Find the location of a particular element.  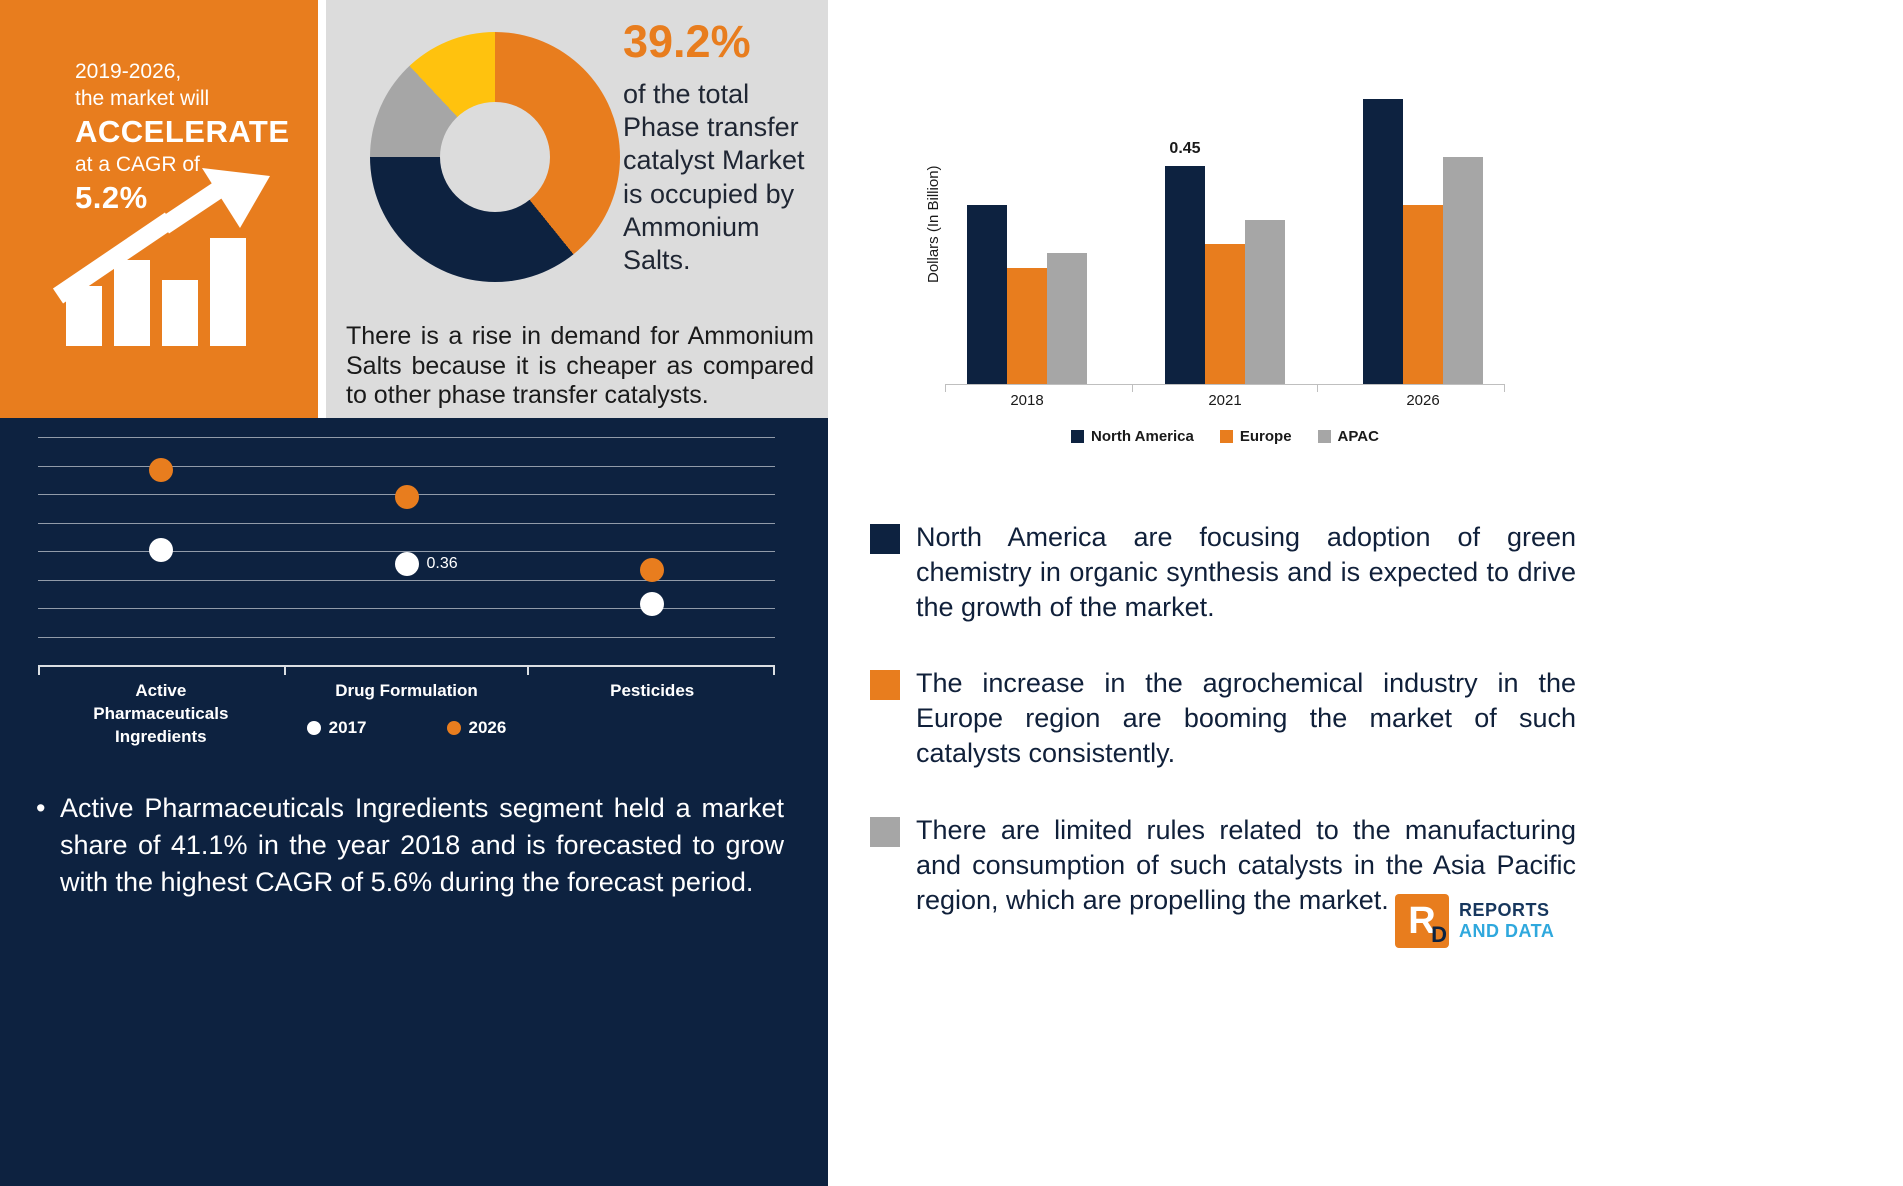

cagr-line2: the market will is located at coordinates (142, 99).